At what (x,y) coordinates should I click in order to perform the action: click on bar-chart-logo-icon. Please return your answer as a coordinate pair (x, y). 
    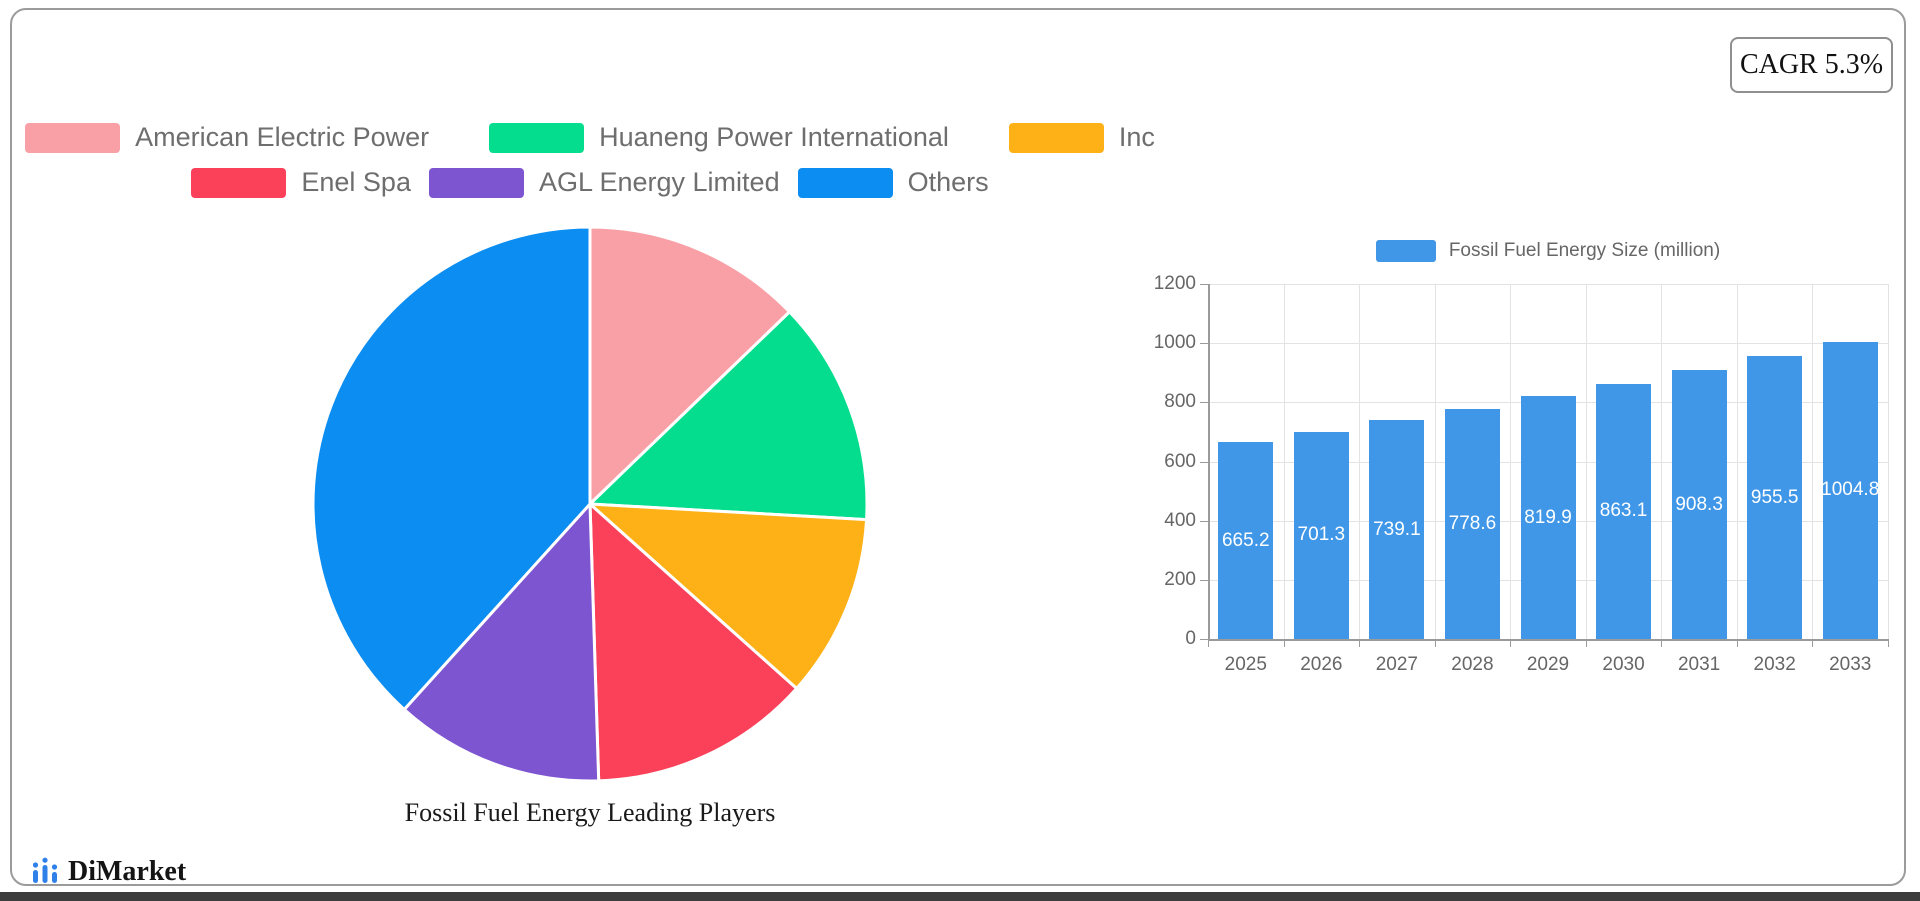
    Looking at the image, I should click on (45, 870).